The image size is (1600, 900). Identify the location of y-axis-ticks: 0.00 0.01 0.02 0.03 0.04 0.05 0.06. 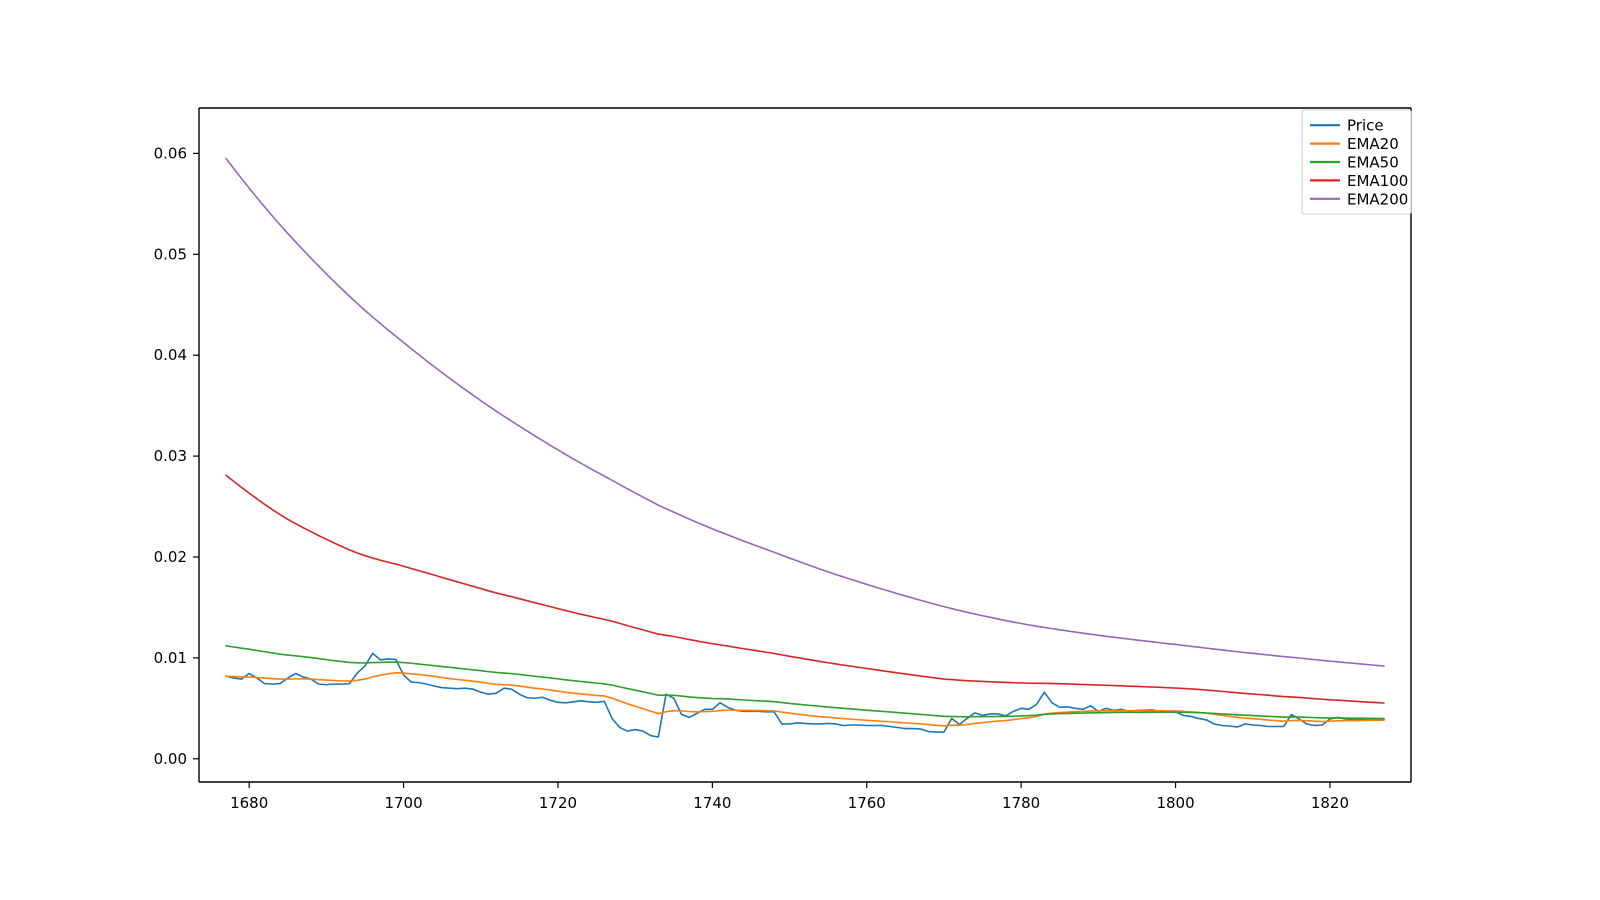
(176, 456).